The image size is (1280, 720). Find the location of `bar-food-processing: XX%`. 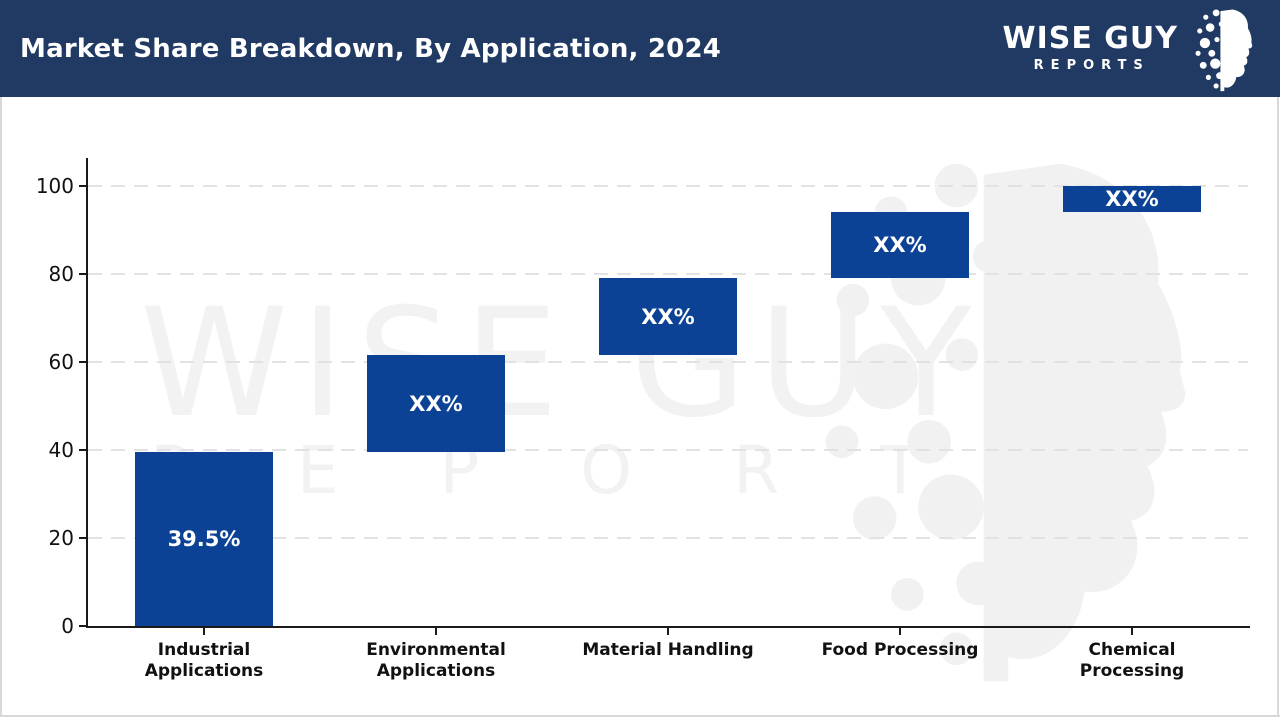

bar-food-processing: XX% is located at coordinates (900, 245).